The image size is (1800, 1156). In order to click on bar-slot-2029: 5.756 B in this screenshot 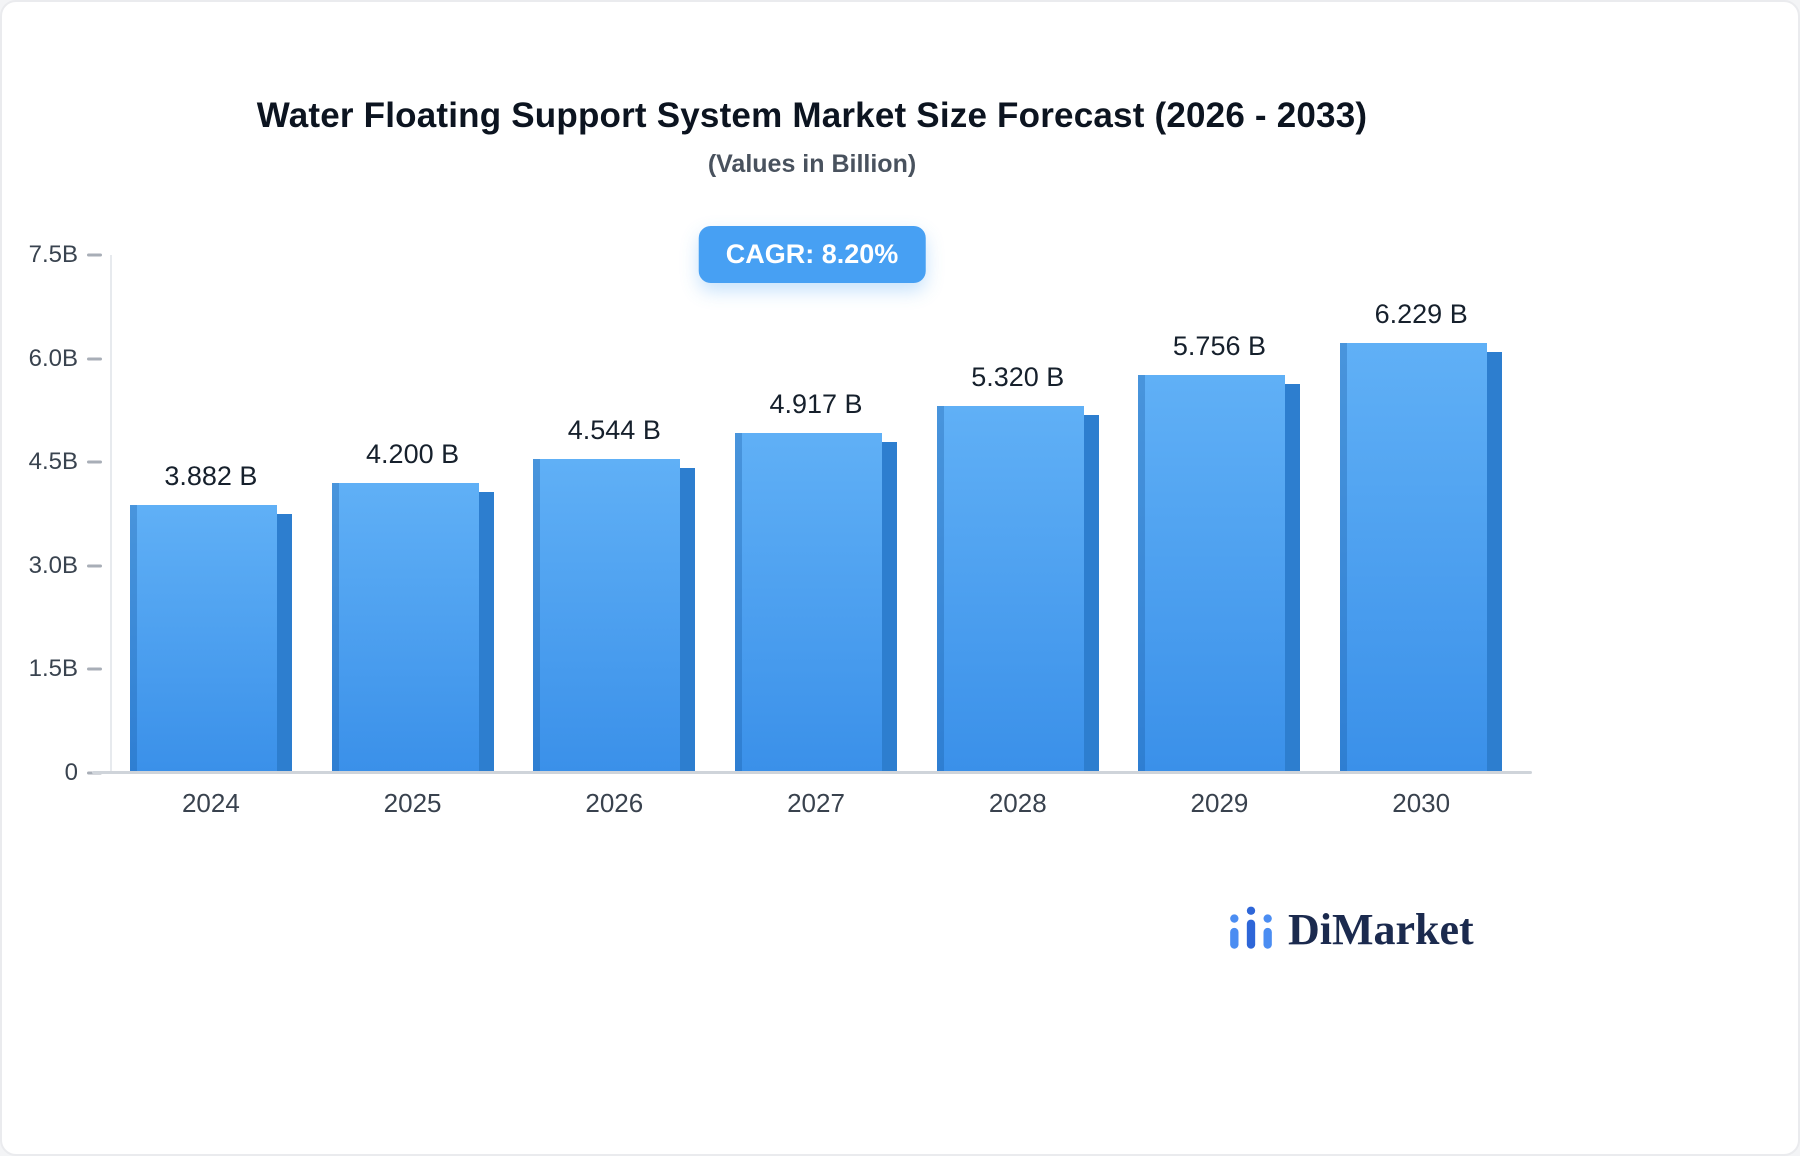, I will do `click(1220, 514)`.